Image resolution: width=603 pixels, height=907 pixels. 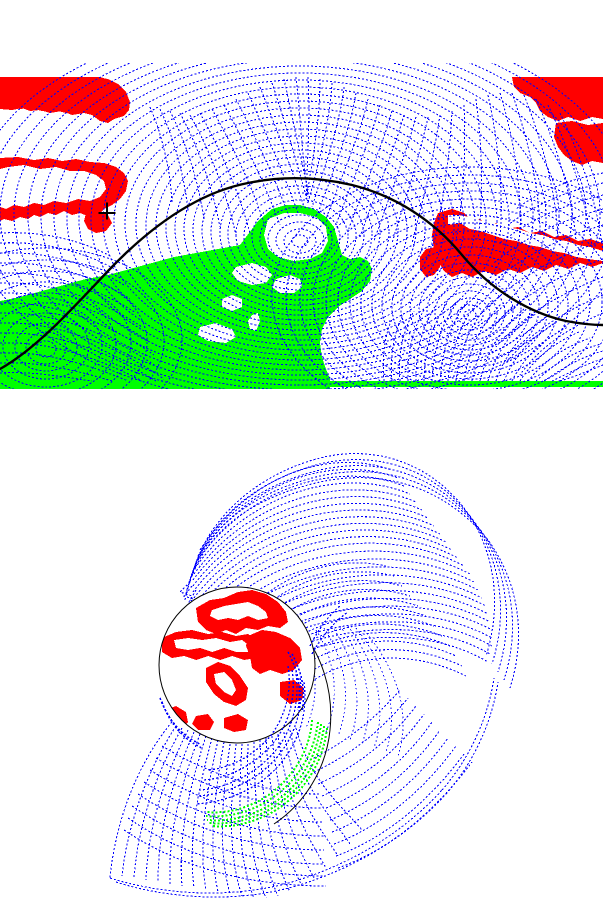 I want to click on contour-family-right-streaks, so click(x=545, y=274).